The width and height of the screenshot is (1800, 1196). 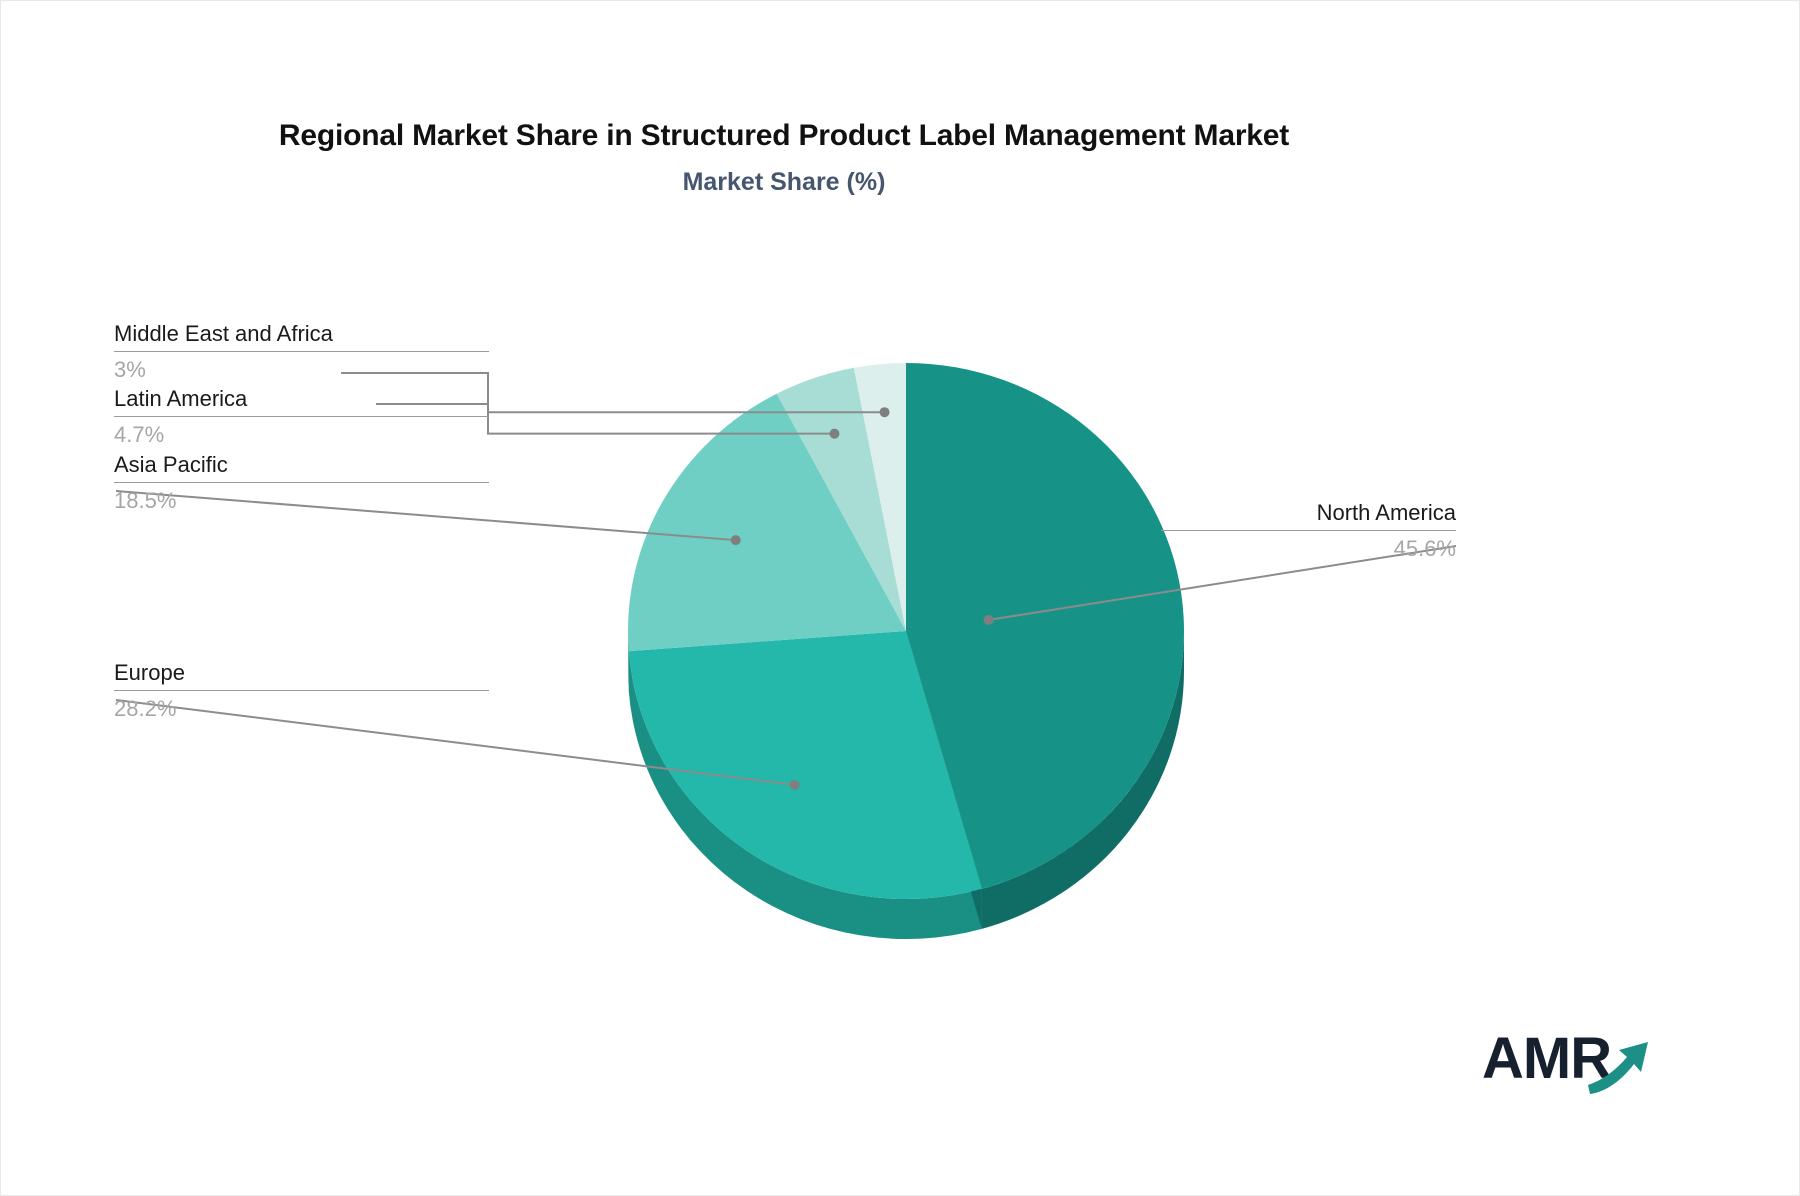 What do you see at coordinates (605, 419) in the screenshot?
I see `leader-line-latin-america` at bounding box center [605, 419].